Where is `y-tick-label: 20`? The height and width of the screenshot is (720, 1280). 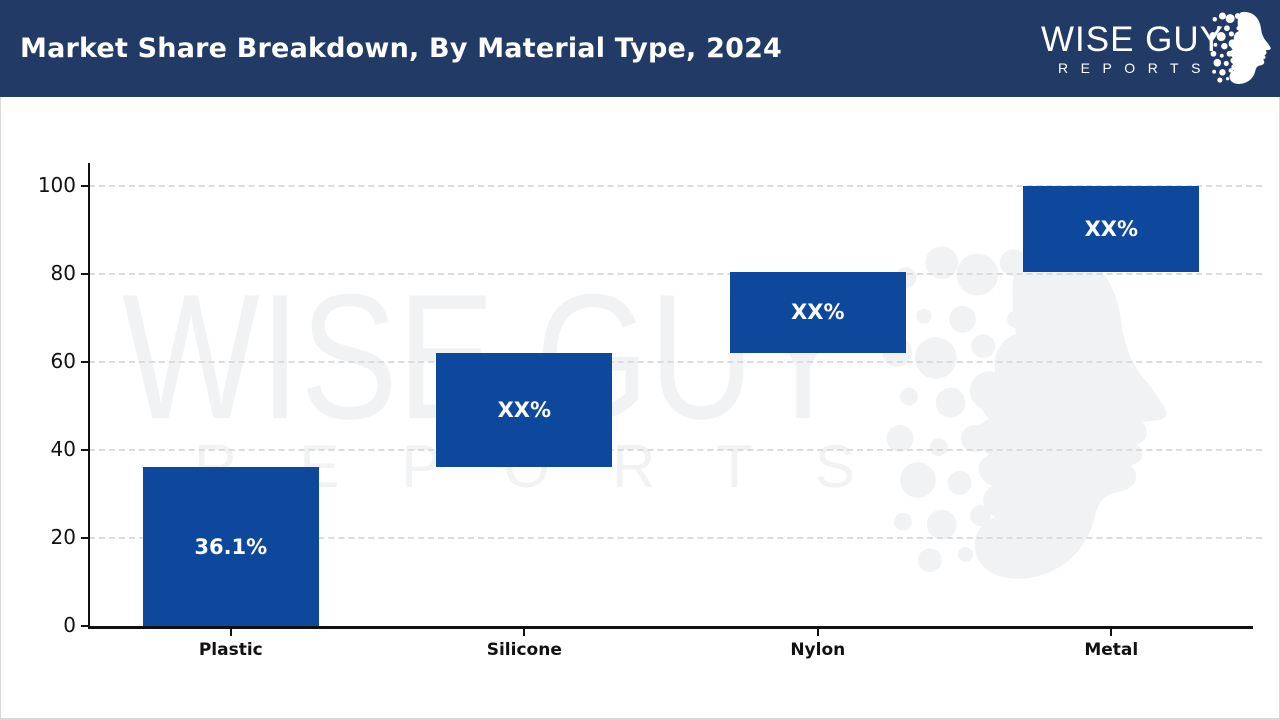 y-tick-label: 20 is located at coordinates (63, 537).